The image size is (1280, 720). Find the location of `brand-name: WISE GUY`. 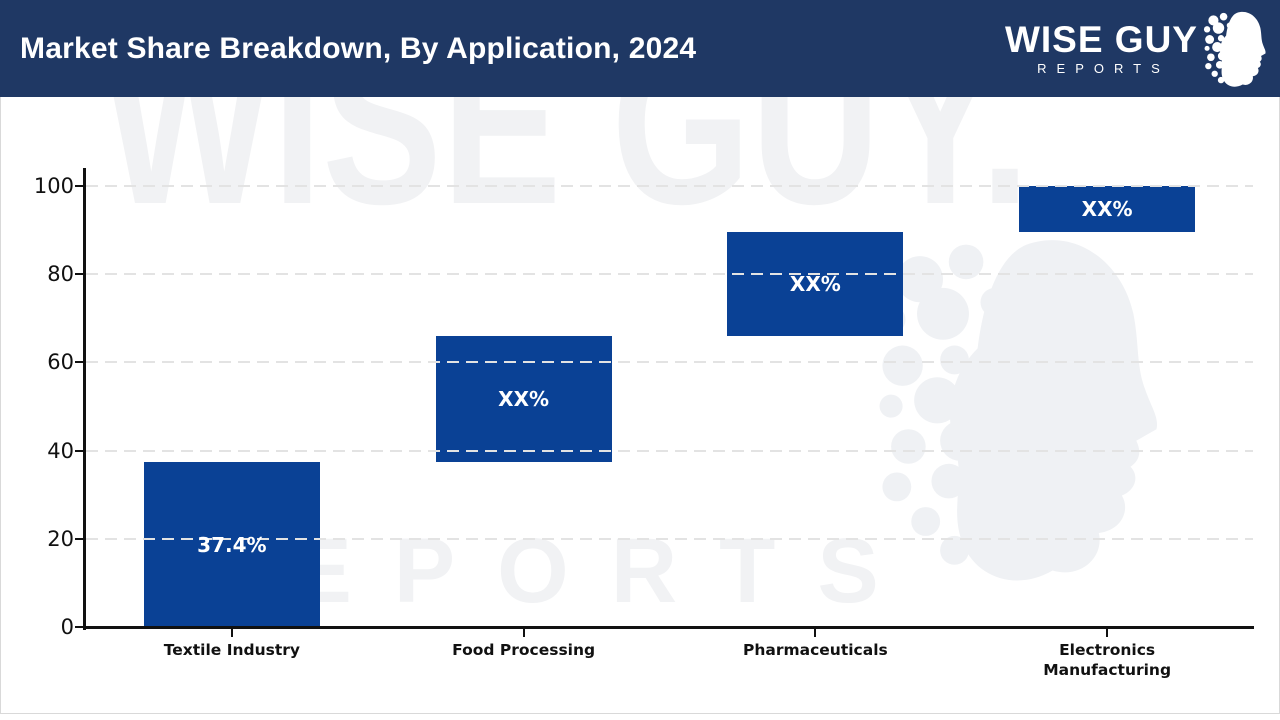

brand-name: WISE GUY is located at coordinates (1101, 39).